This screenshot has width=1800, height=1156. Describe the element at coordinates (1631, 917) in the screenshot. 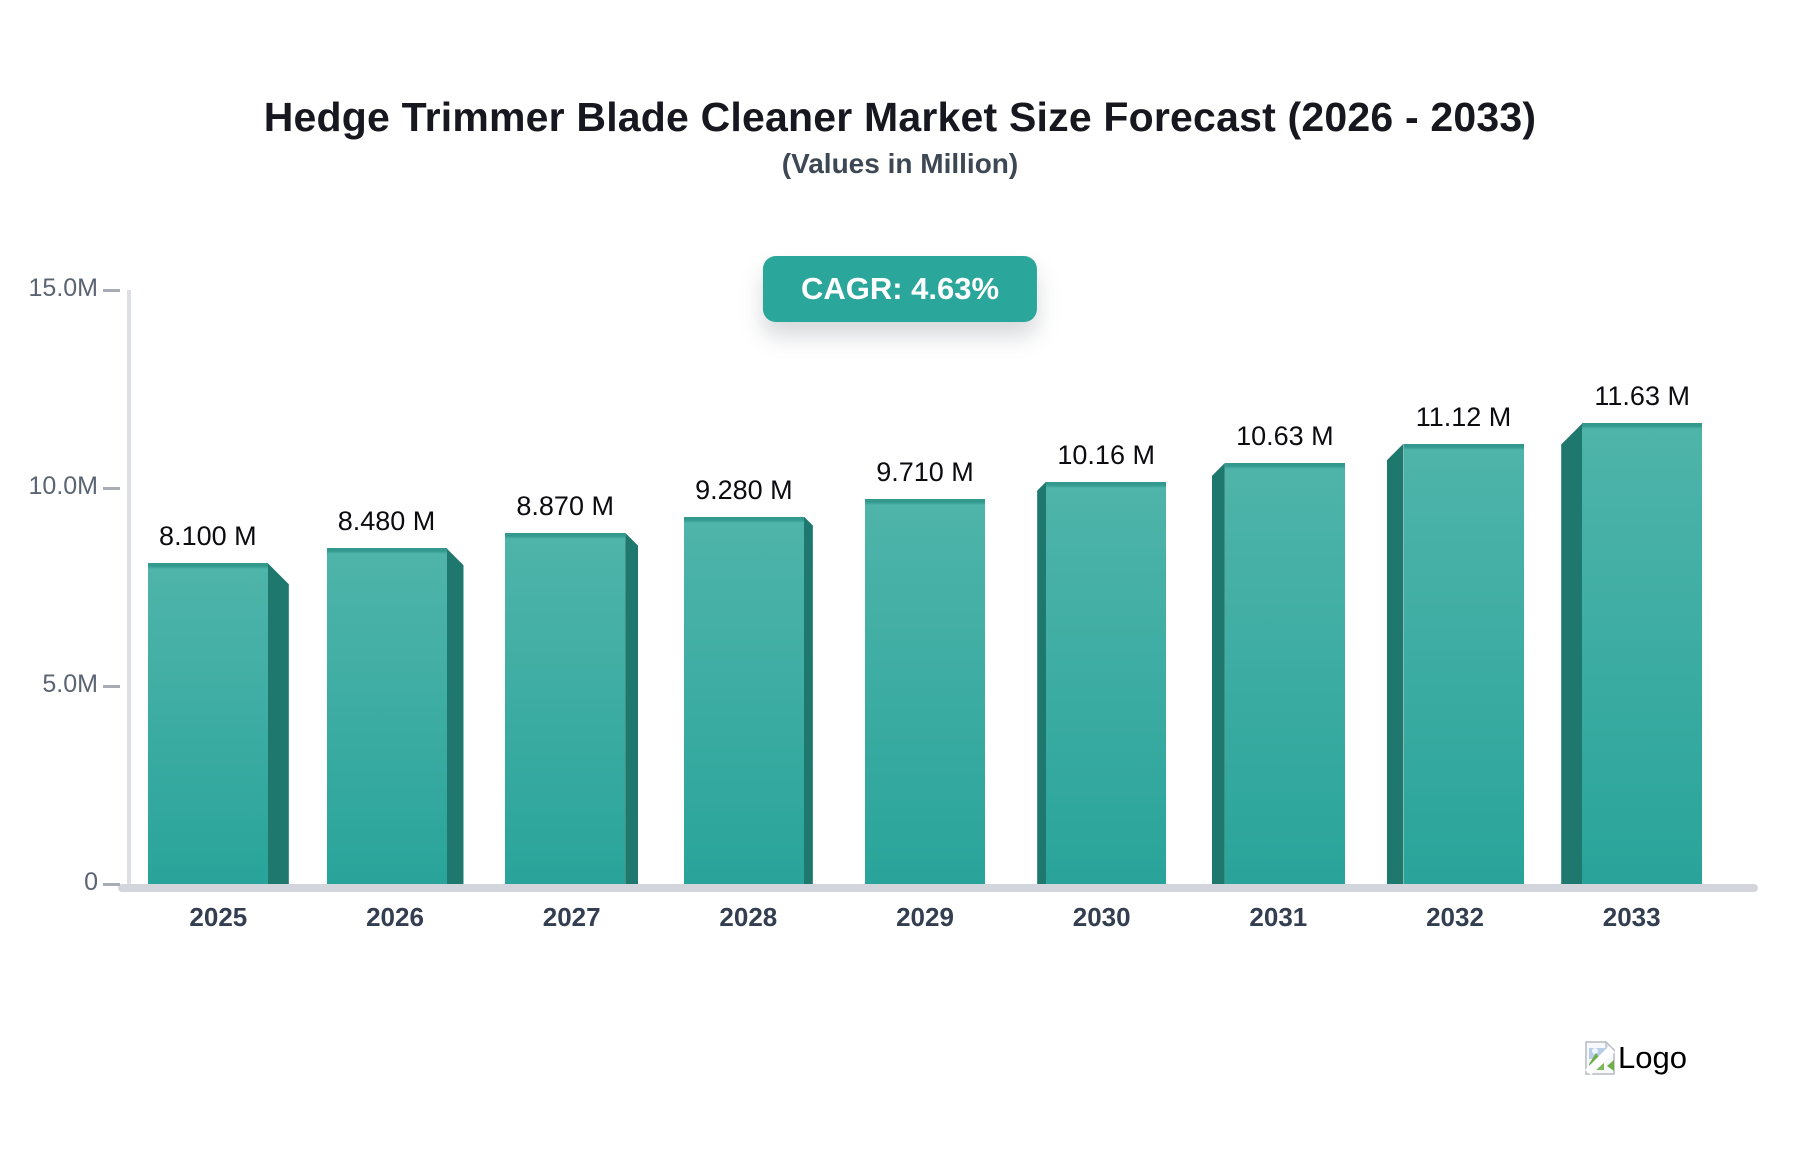

I see `x-axis-label: 2033` at that location.